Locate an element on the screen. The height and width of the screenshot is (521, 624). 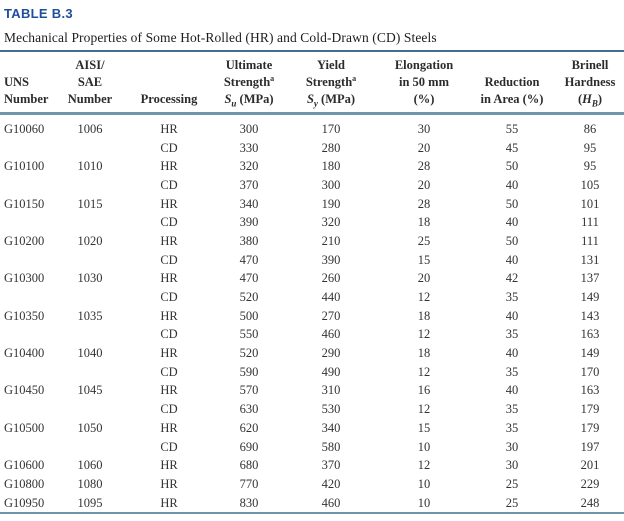
cell-brinell-hardness: 95 is located at coordinates (590, 166).